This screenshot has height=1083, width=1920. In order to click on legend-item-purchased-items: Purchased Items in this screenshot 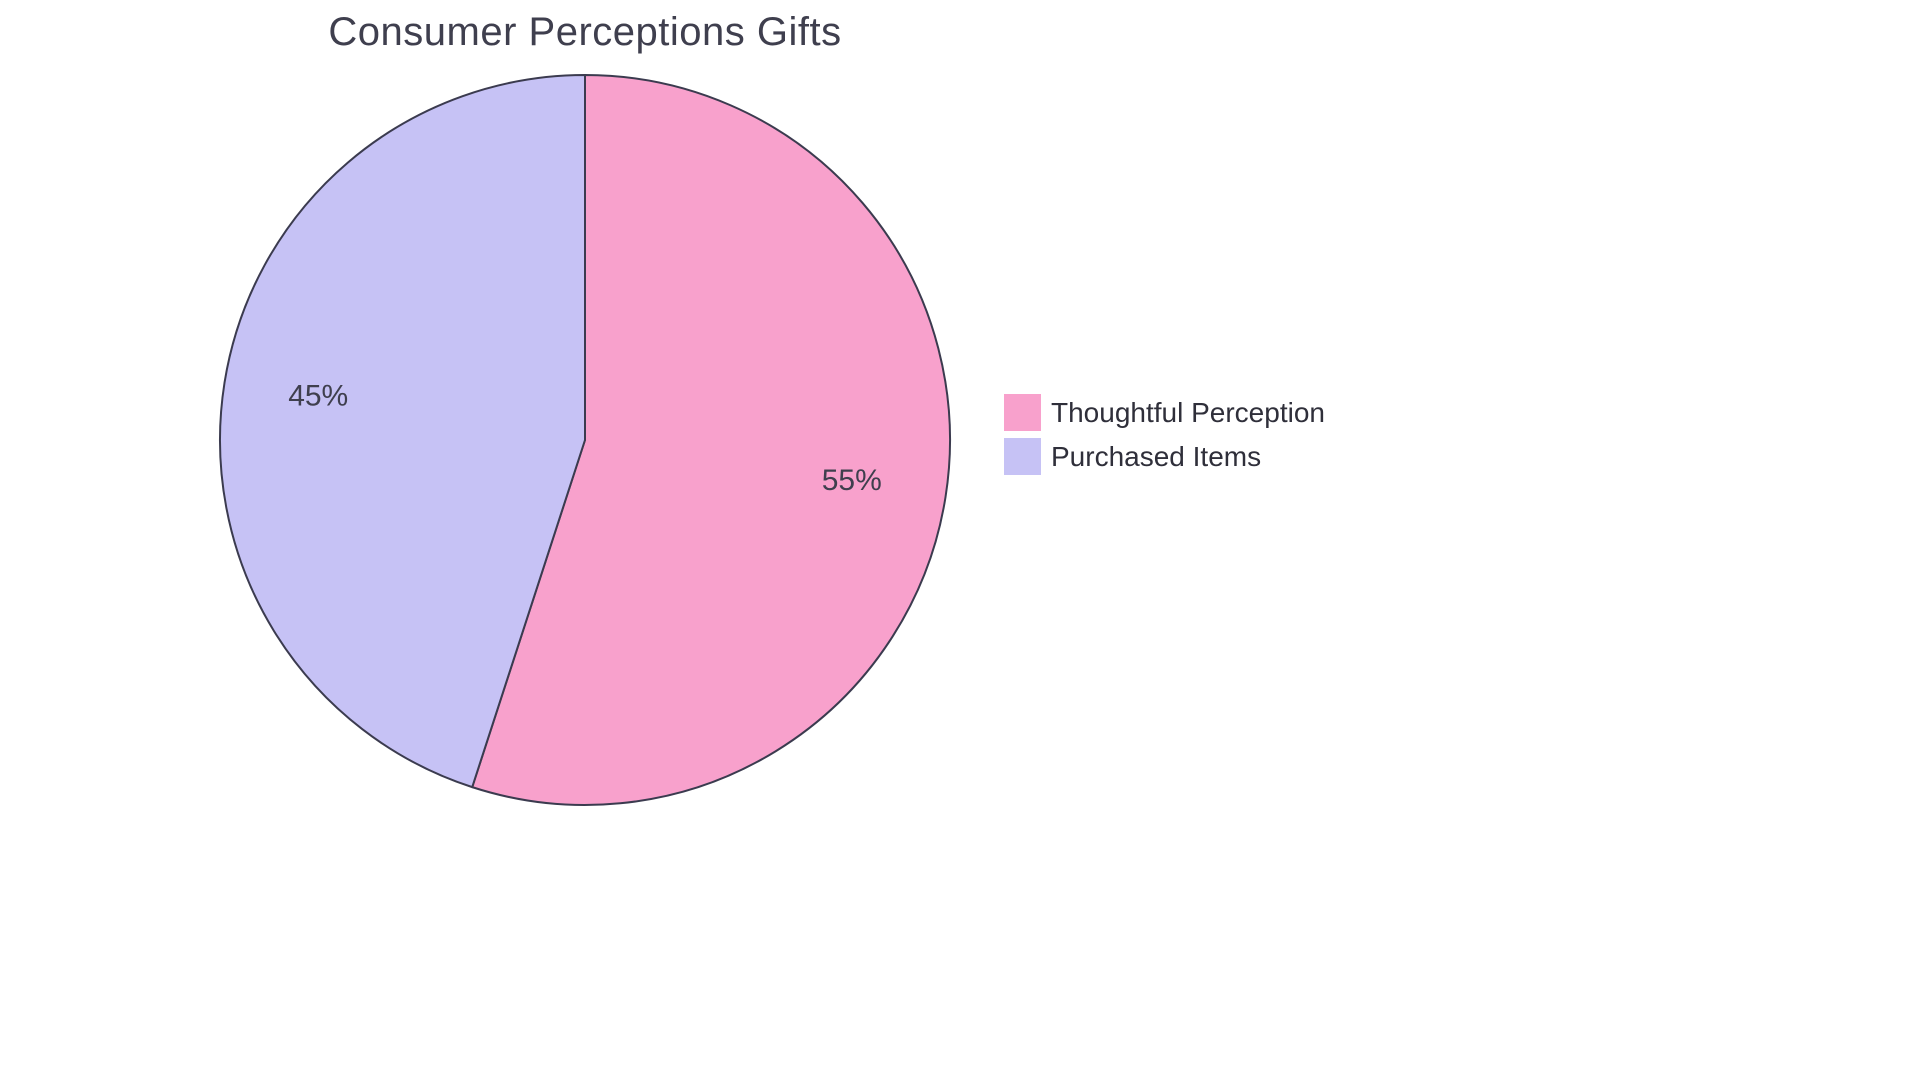, I will do `click(1164, 456)`.